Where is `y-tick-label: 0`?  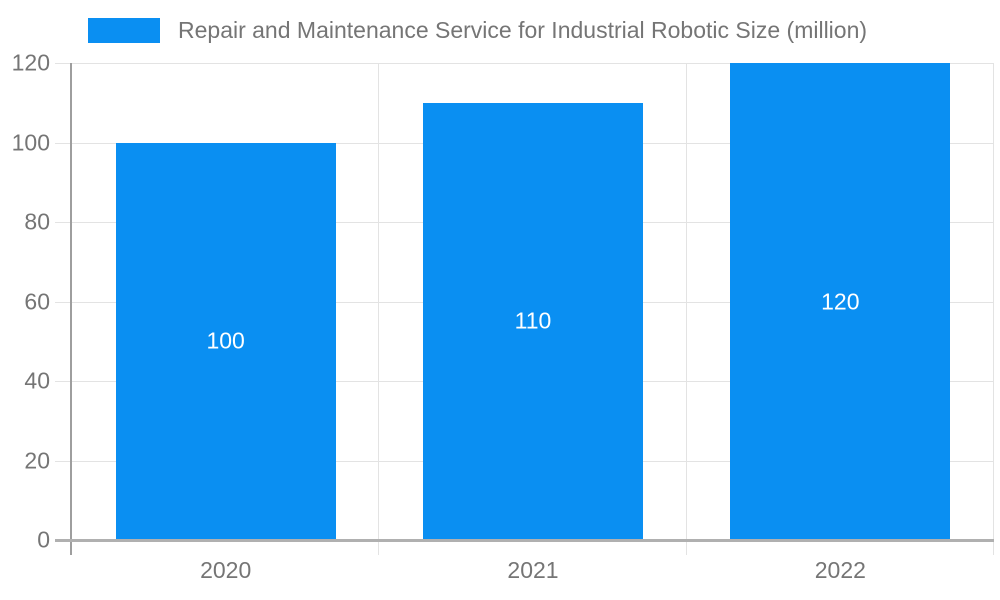 y-tick-label: 0 is located at coordinates (43, 539).